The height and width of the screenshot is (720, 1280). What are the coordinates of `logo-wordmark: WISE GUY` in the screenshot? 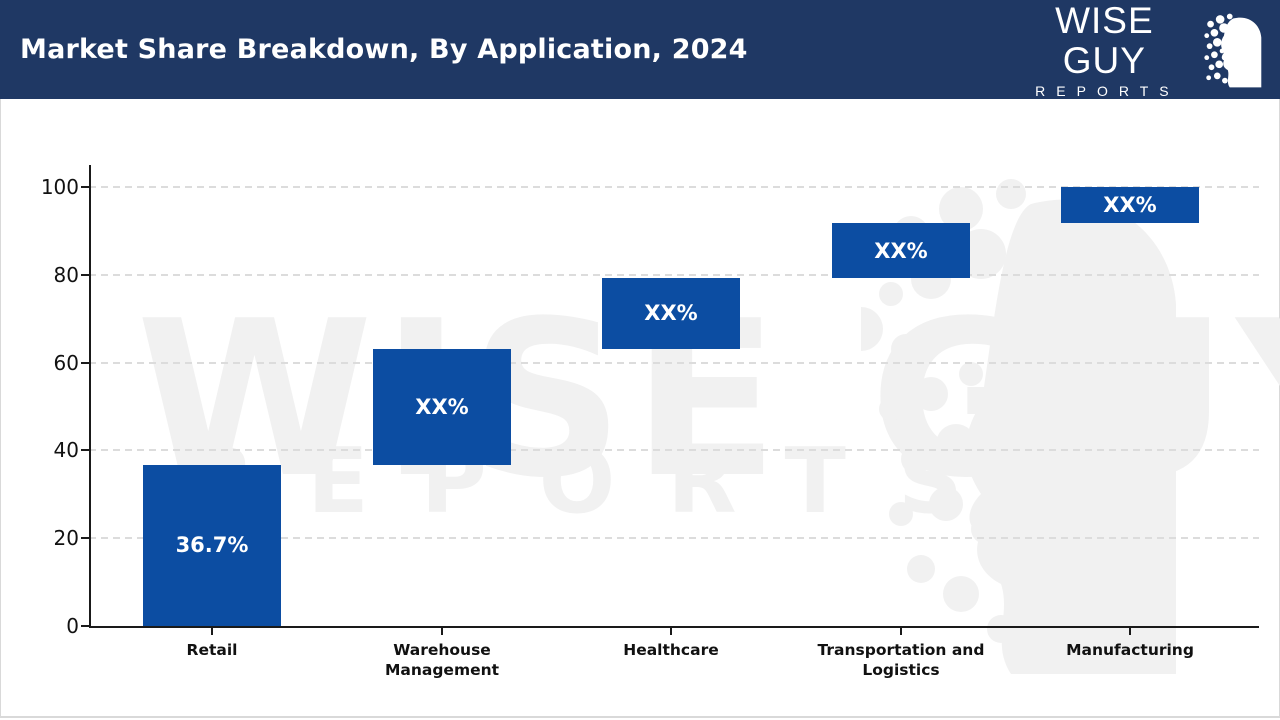 It's located at (1104, 40).